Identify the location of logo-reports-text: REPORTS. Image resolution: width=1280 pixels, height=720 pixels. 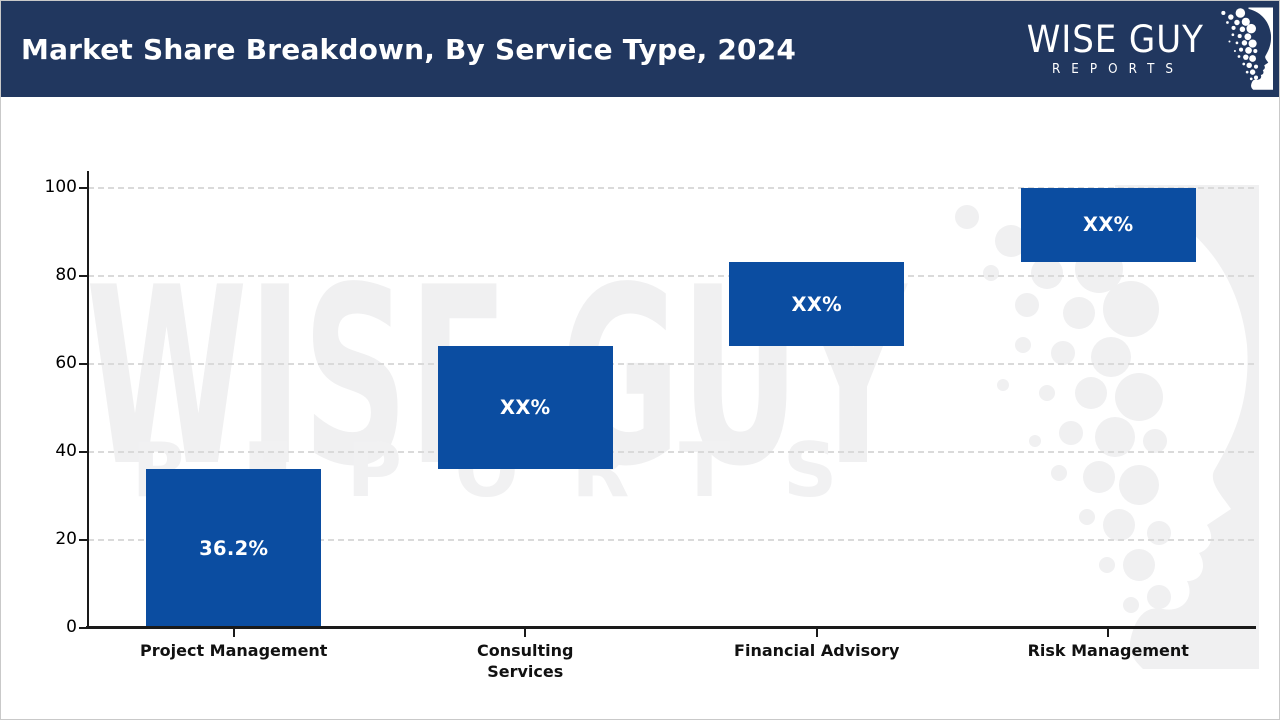
(1117, 69).